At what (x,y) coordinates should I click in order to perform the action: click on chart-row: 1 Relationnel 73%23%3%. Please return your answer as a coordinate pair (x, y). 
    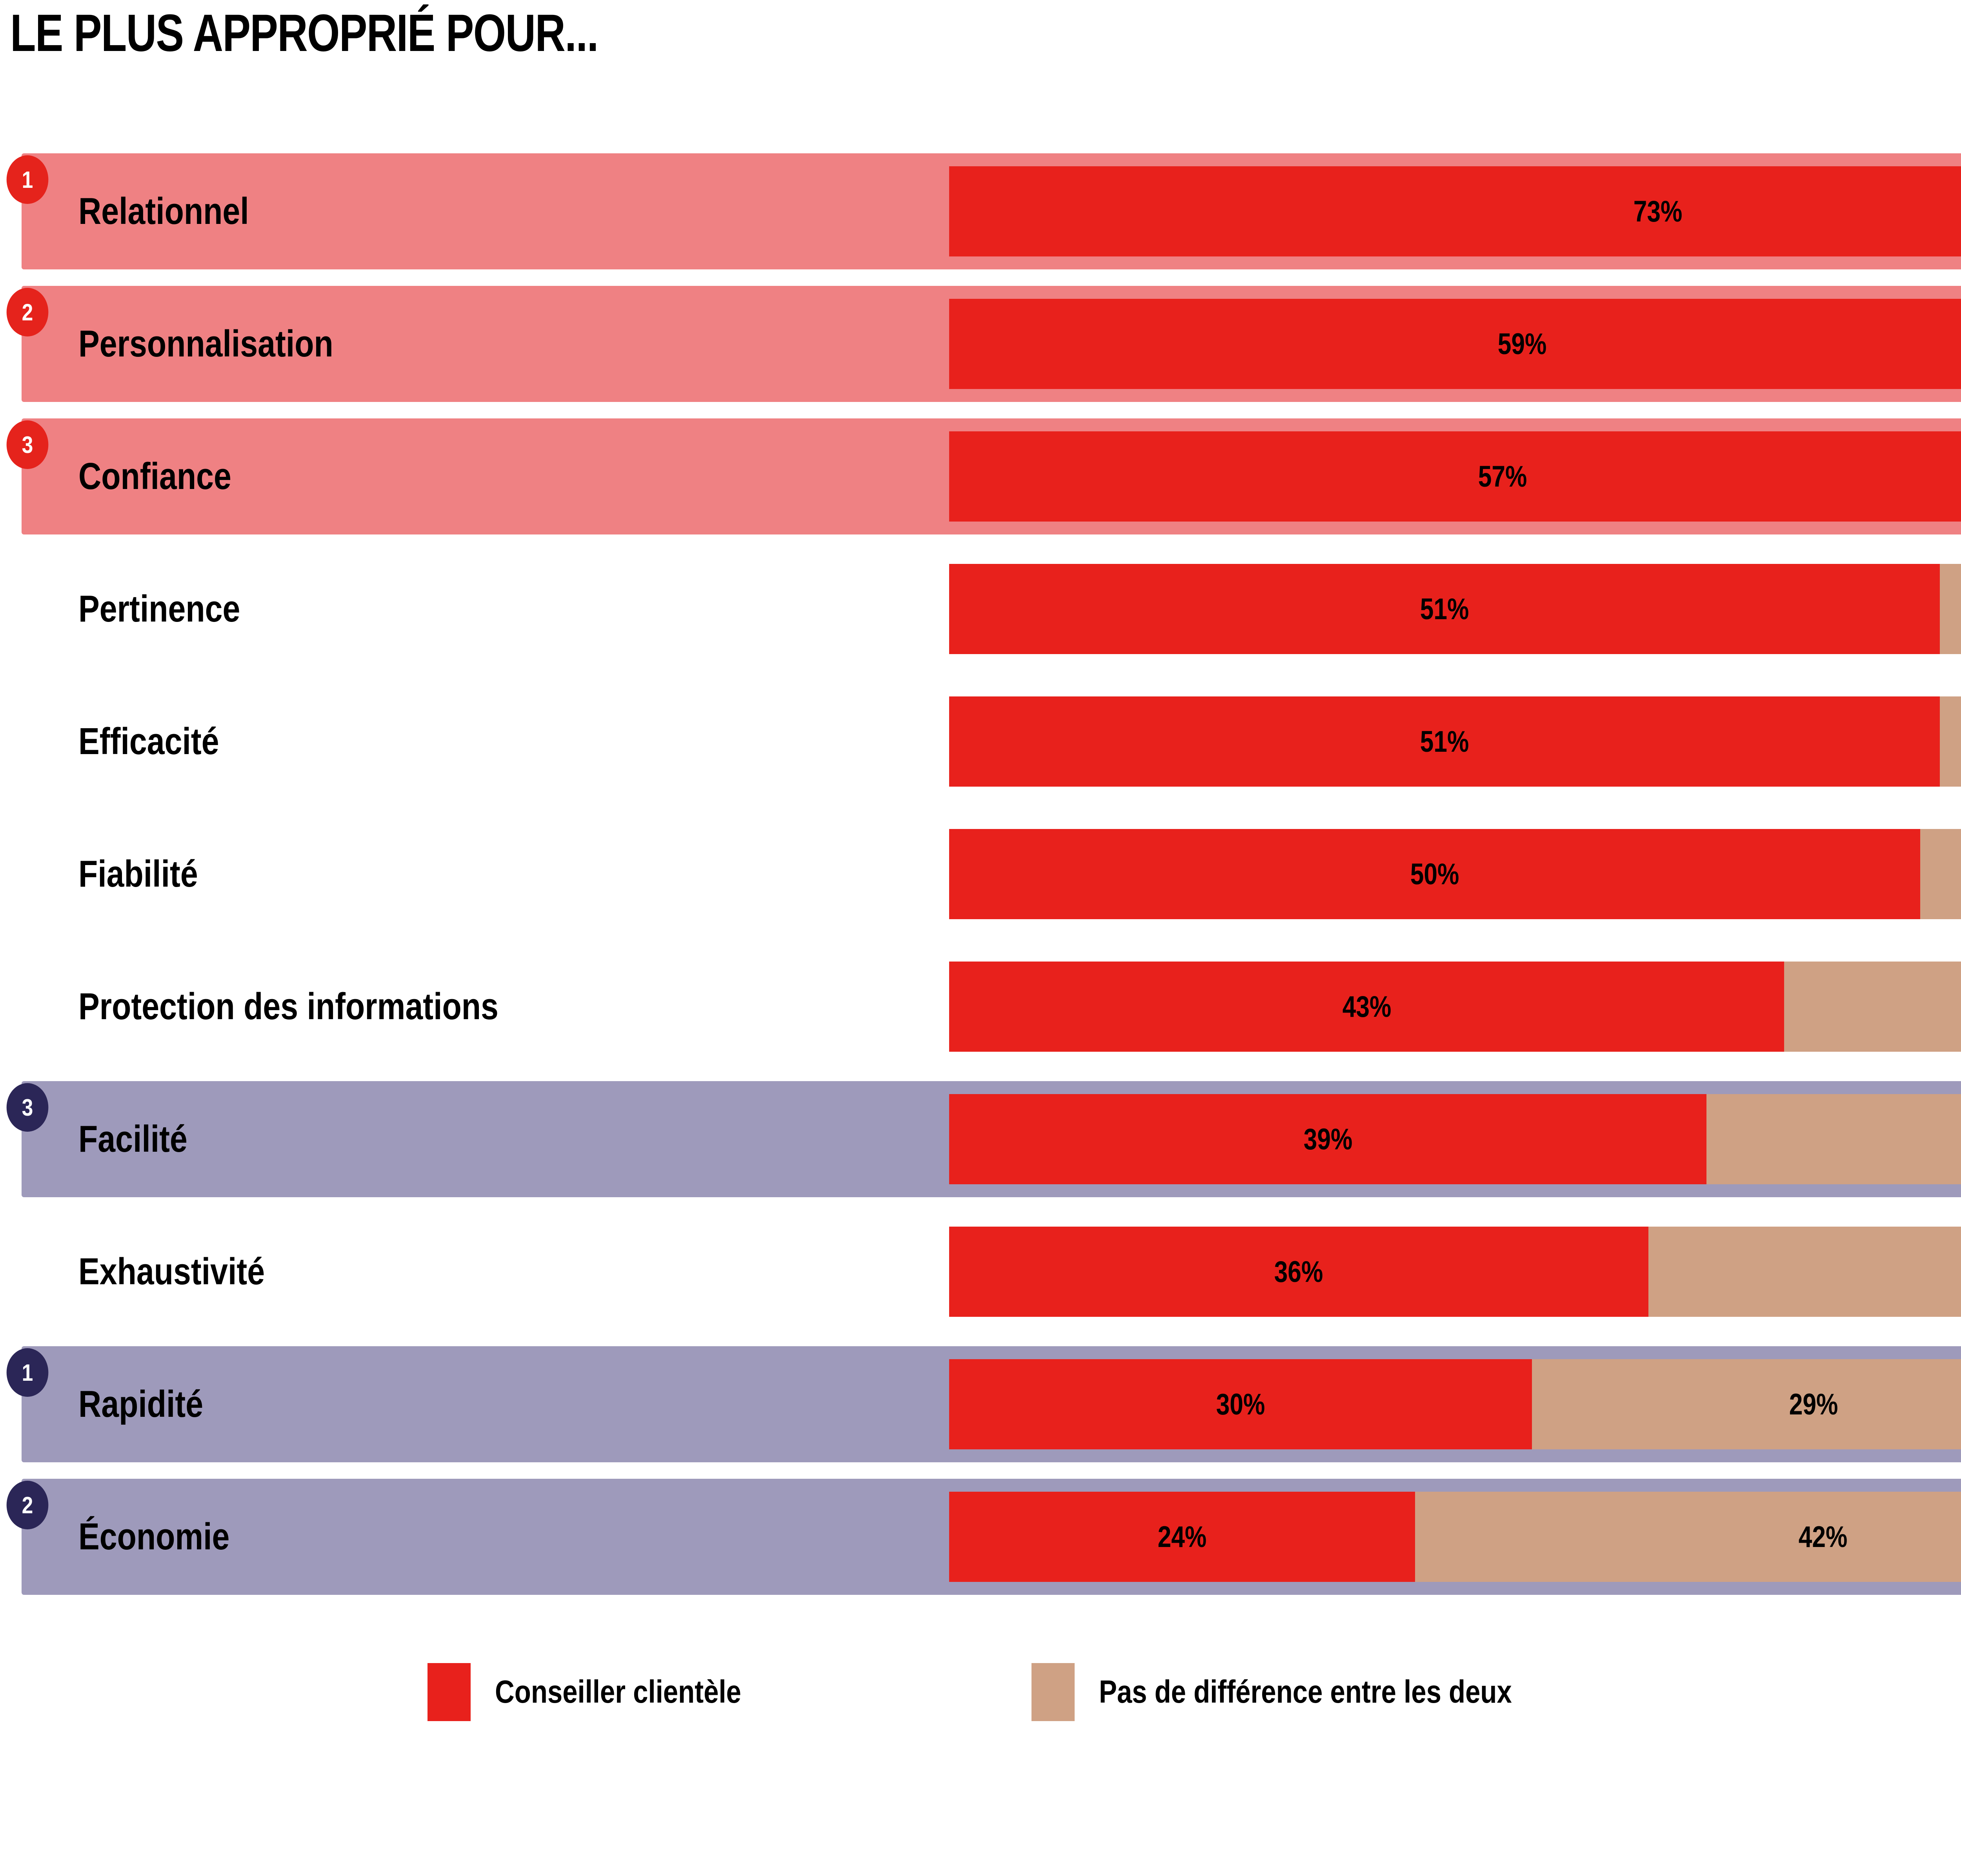
    Looking at the image, I should click on (980, 211).